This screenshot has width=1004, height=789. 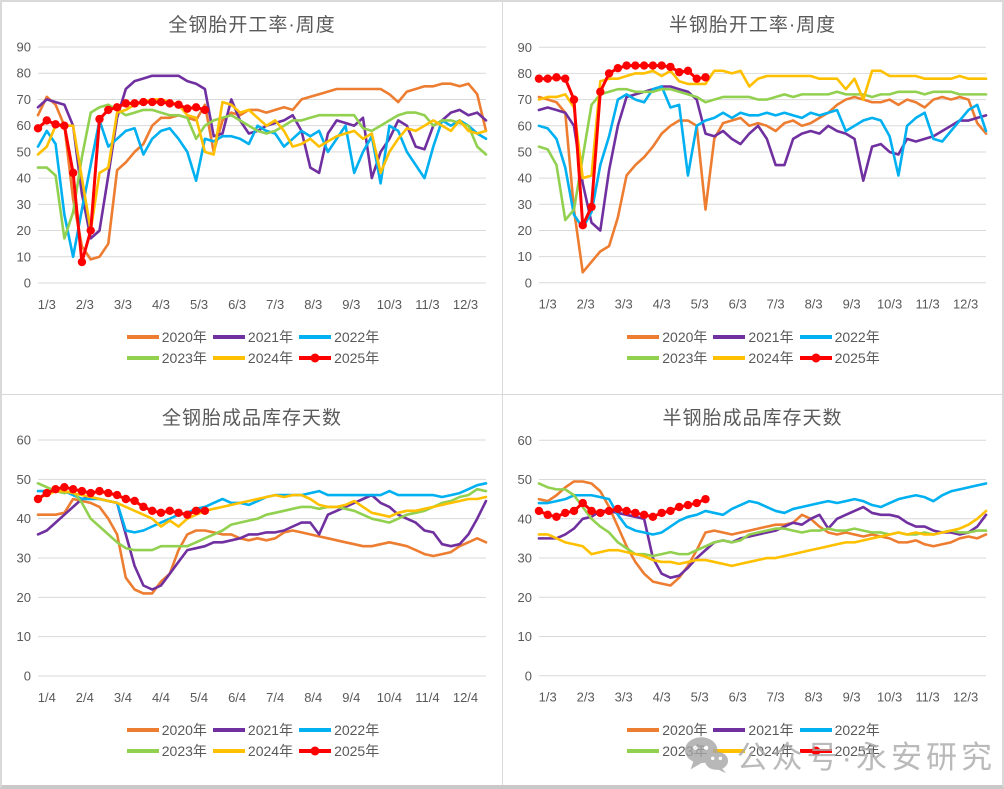 What do you see at coordinates (24, 47) in the screenshot?
I see `y-axis-tick-label: 90` at bounding box center [24, 47].